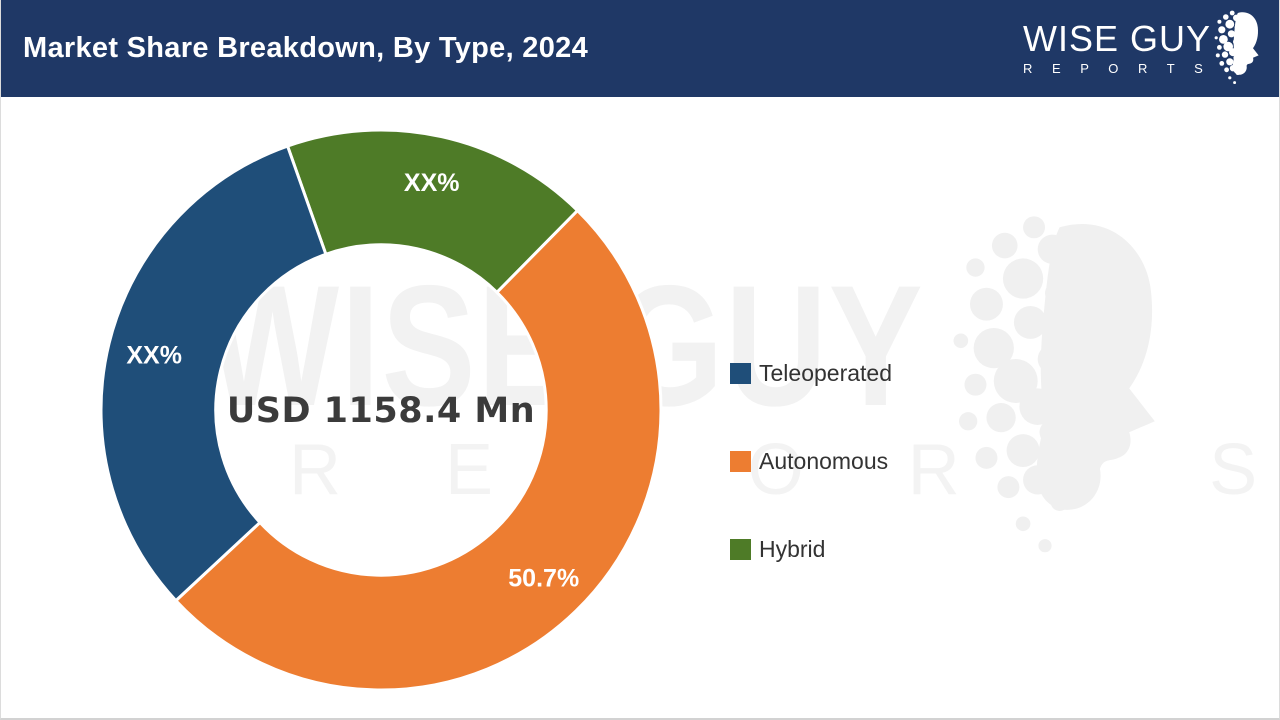  What do you see at coordinates (154, 355) in the screenshot?
I see `slice-label-teleoperated: XX%` at bounding box center [154, 355].